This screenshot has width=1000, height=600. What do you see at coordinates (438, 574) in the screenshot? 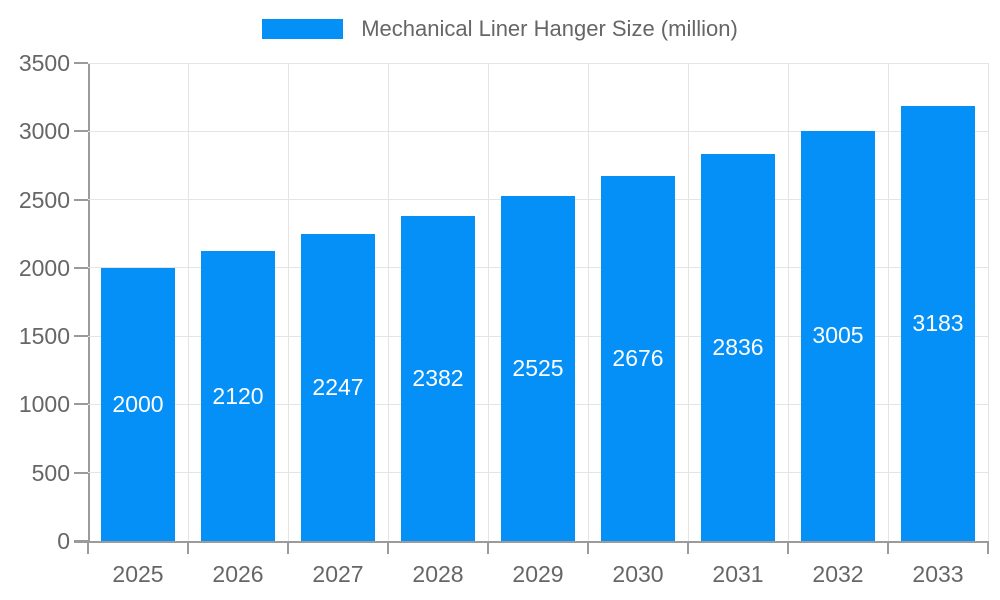
I see `x-tick-label: 2028` at bounding box center [438, 574].